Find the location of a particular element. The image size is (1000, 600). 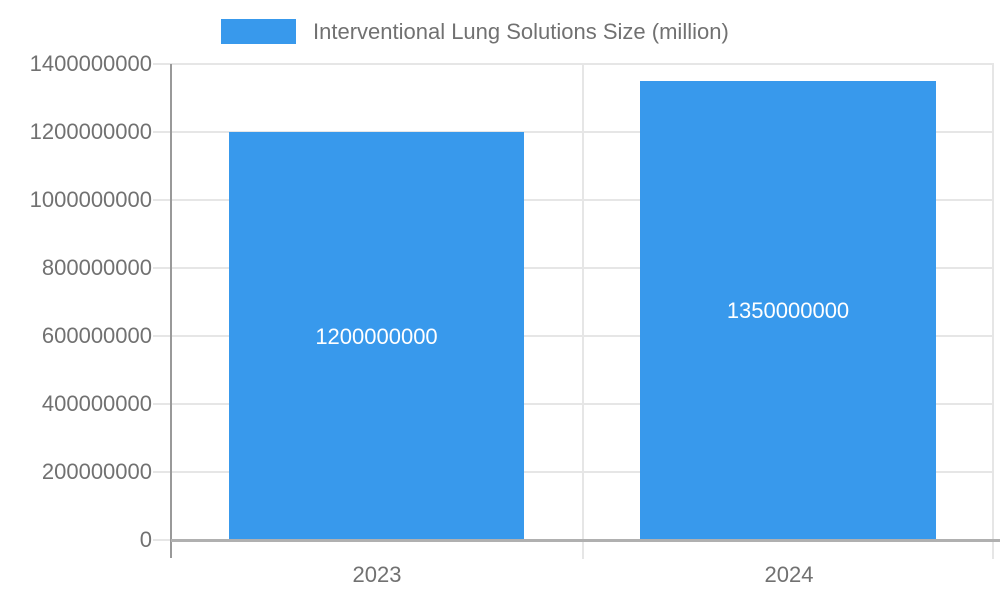

category-separator-line is located at coordinates (583, 311).